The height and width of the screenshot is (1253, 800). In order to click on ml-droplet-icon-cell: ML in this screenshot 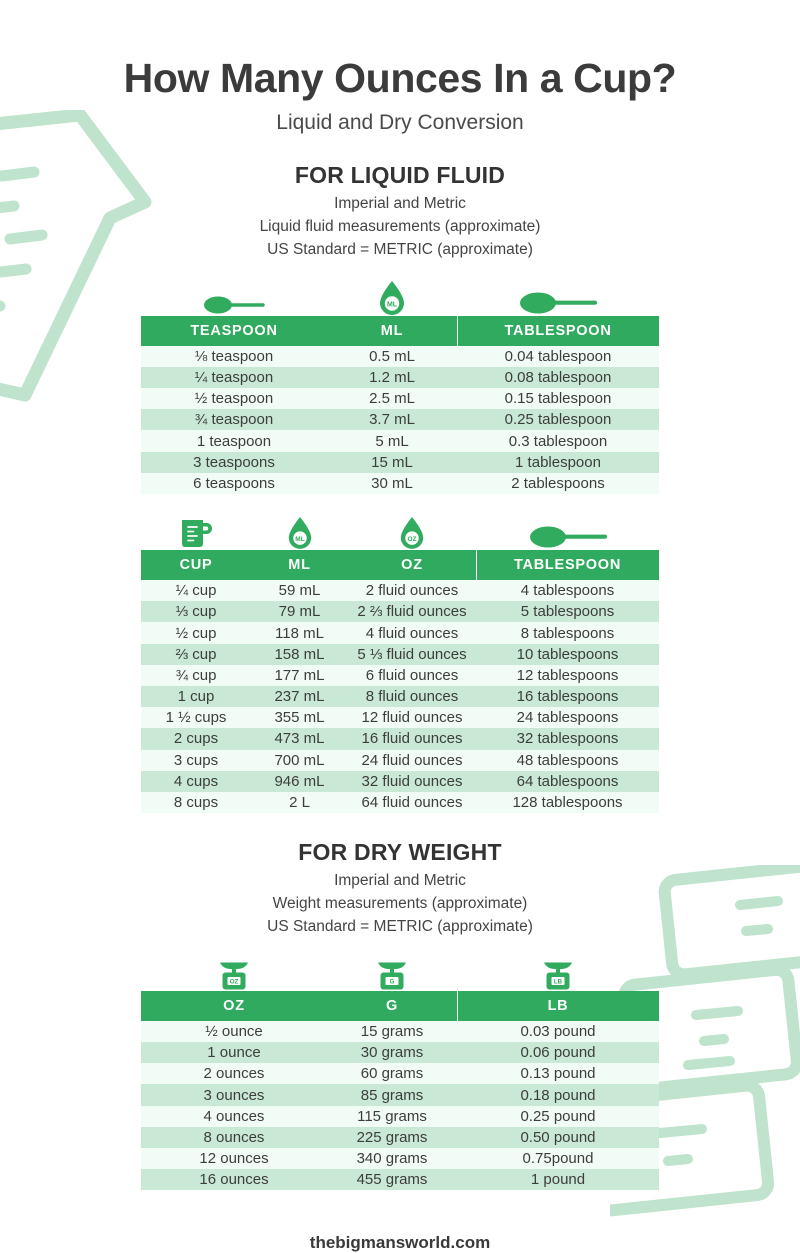, I will do `click(392, 296)`.